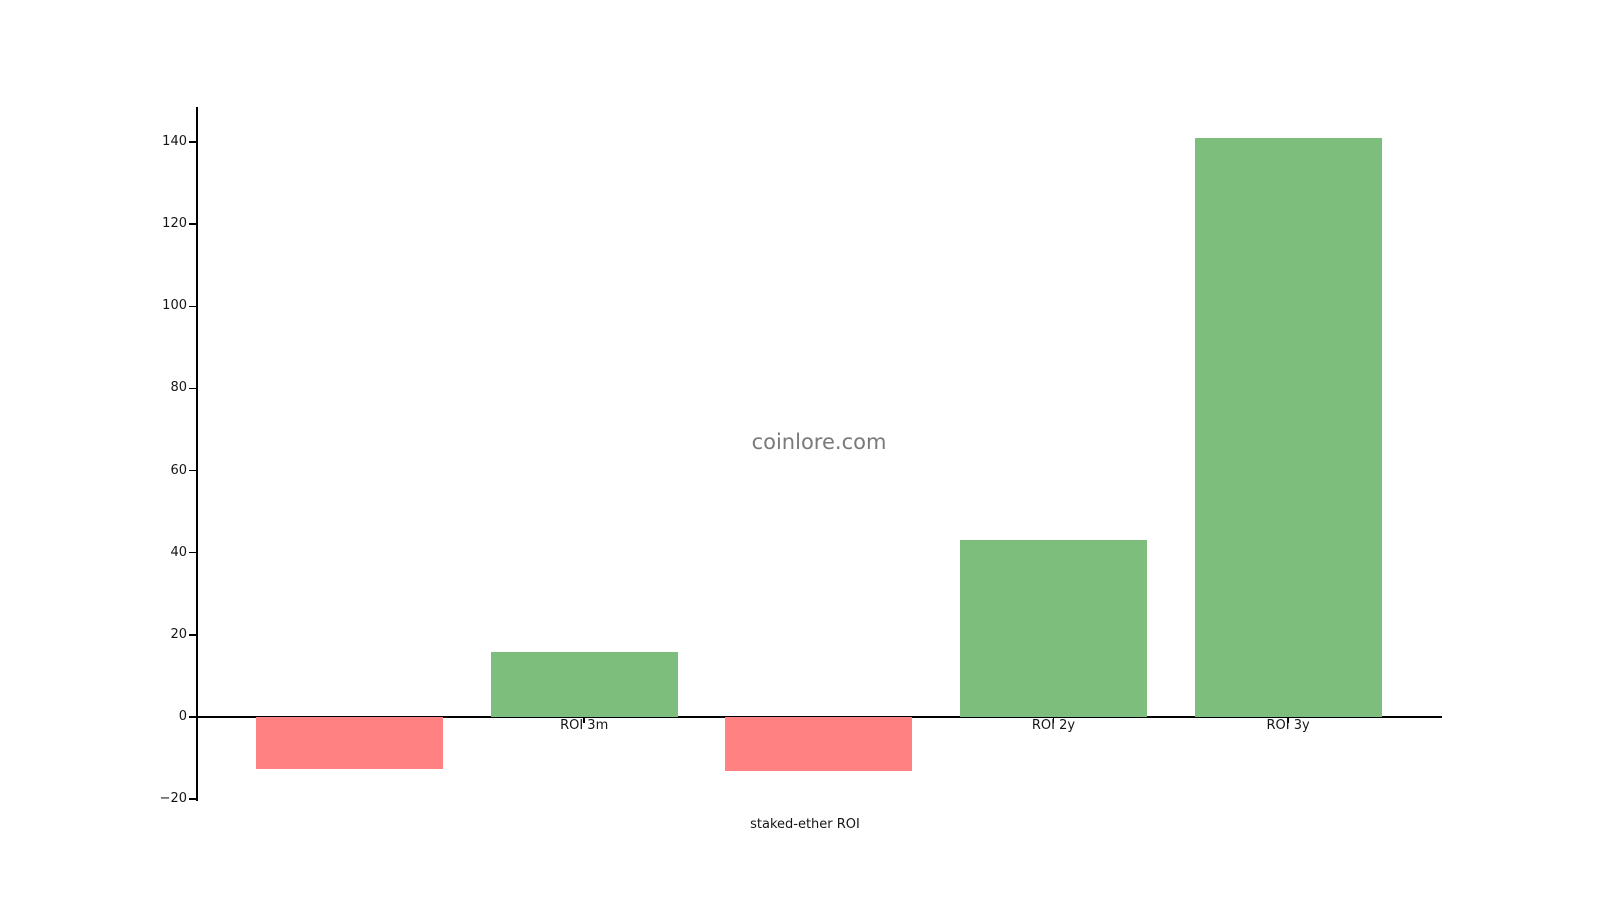 Image resolution: width=1600 pixels, height=900 pixels. What do you see at coordinates (1053, 628) in the screenshot?
I see `bar-roi-2y` at bounding box center [1053, 628].